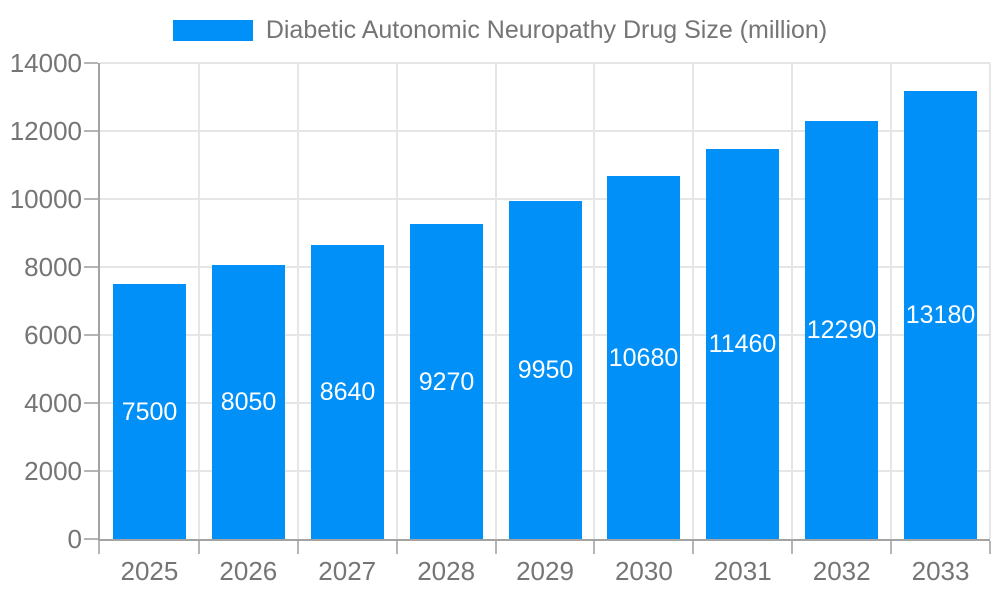  What do you see at coordinates (45, 199) in the screenshot?
I see `y-tick-label: 10000` at bounding box center [45, 199].